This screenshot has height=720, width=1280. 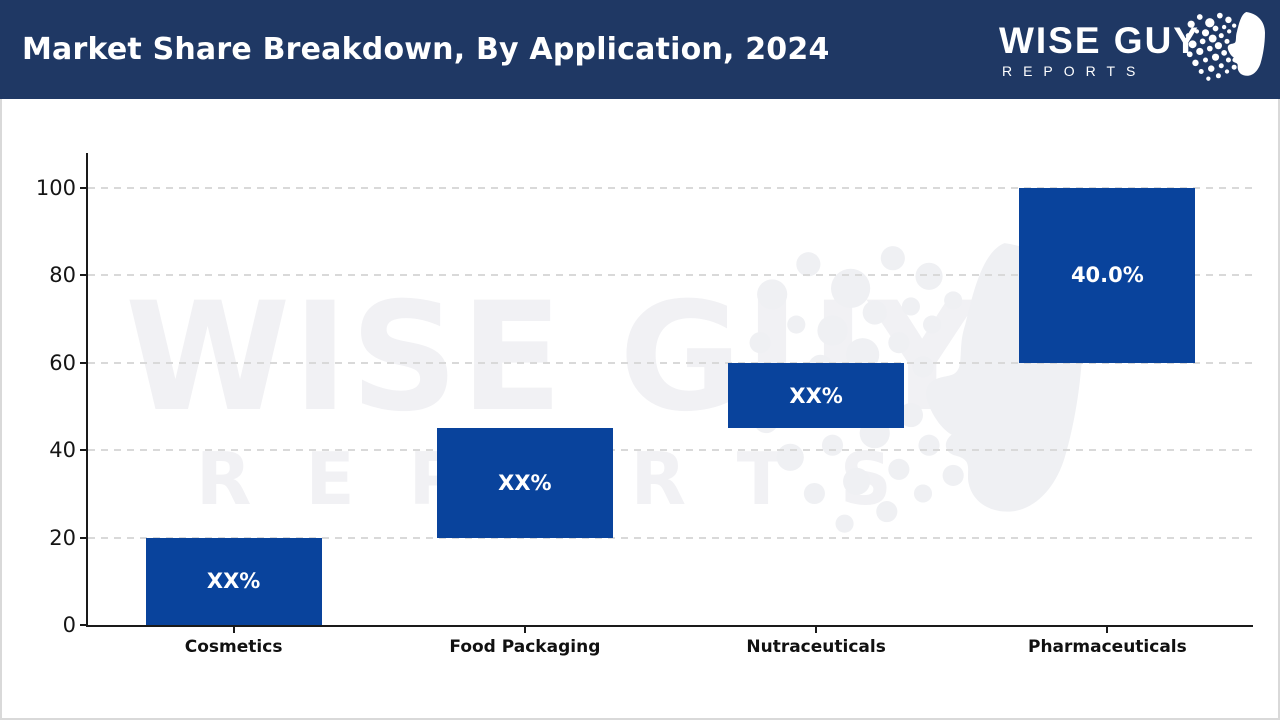 I want to click on brand-face-icon, so click(x=1225, y=46).